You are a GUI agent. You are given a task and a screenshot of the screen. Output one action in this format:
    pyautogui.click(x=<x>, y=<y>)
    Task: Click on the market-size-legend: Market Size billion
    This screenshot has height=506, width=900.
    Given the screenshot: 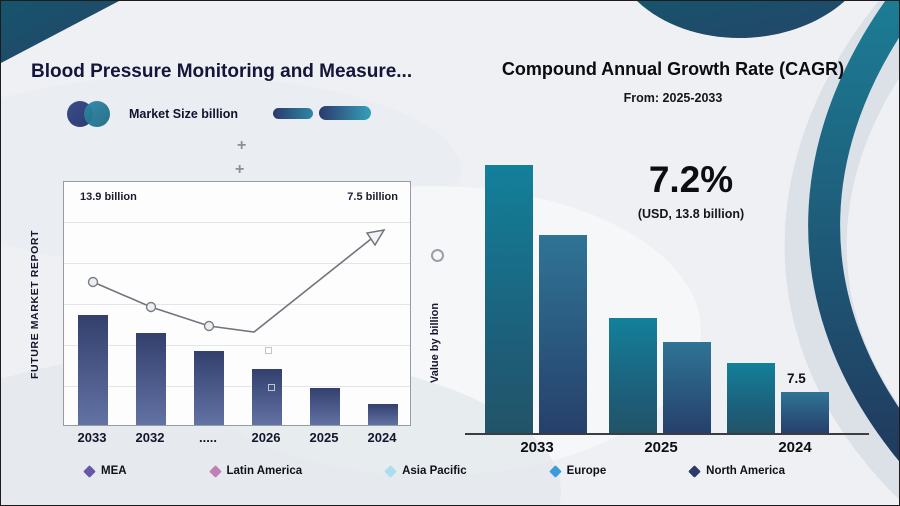 What is the action you would take?
    pyautogui.click(x=227, y=115)
    